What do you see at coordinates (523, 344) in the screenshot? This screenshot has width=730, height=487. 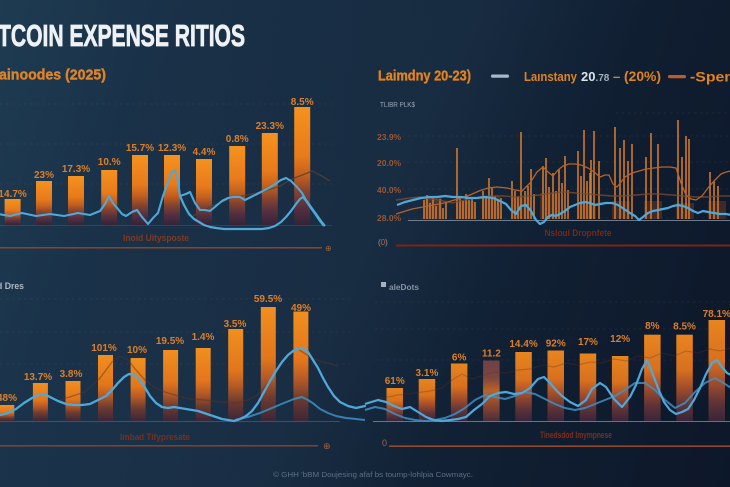 I see `svg-text: 14.4%` at bounding box center [523, 344].